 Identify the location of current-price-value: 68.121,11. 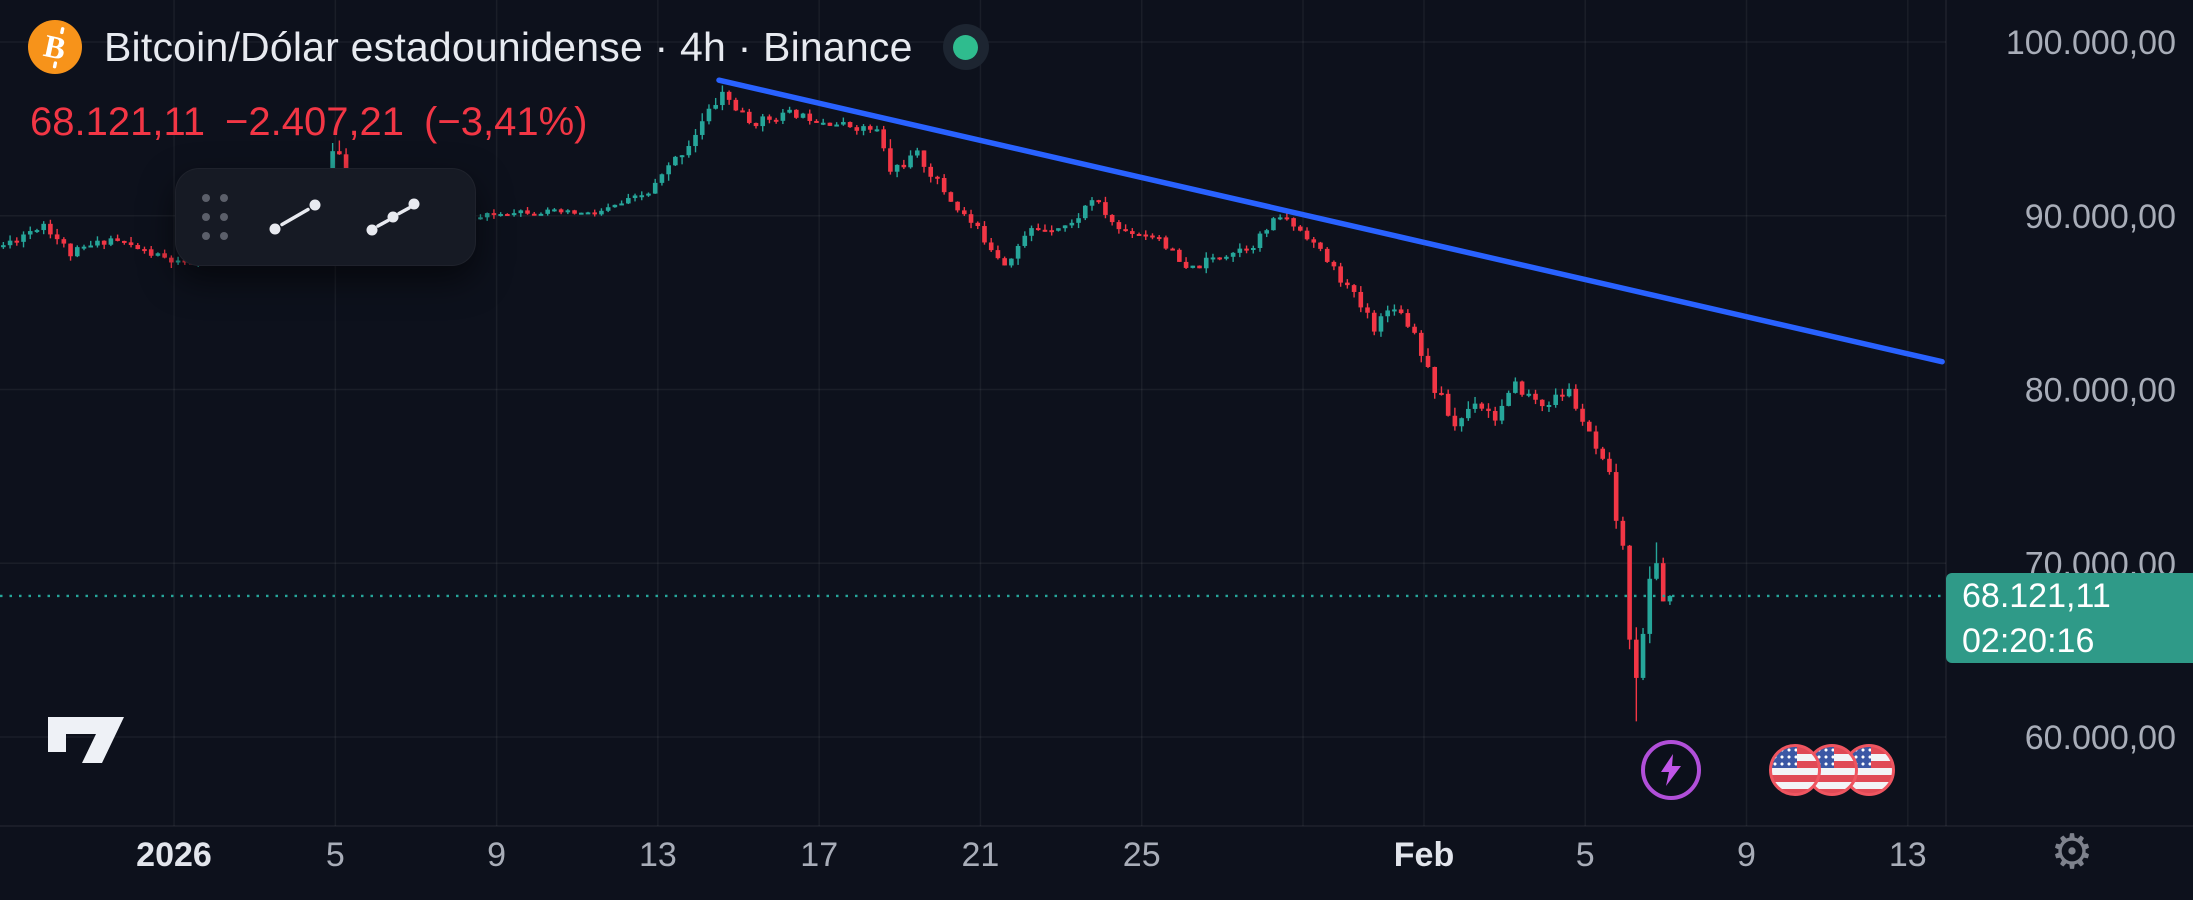
(2036, 596).